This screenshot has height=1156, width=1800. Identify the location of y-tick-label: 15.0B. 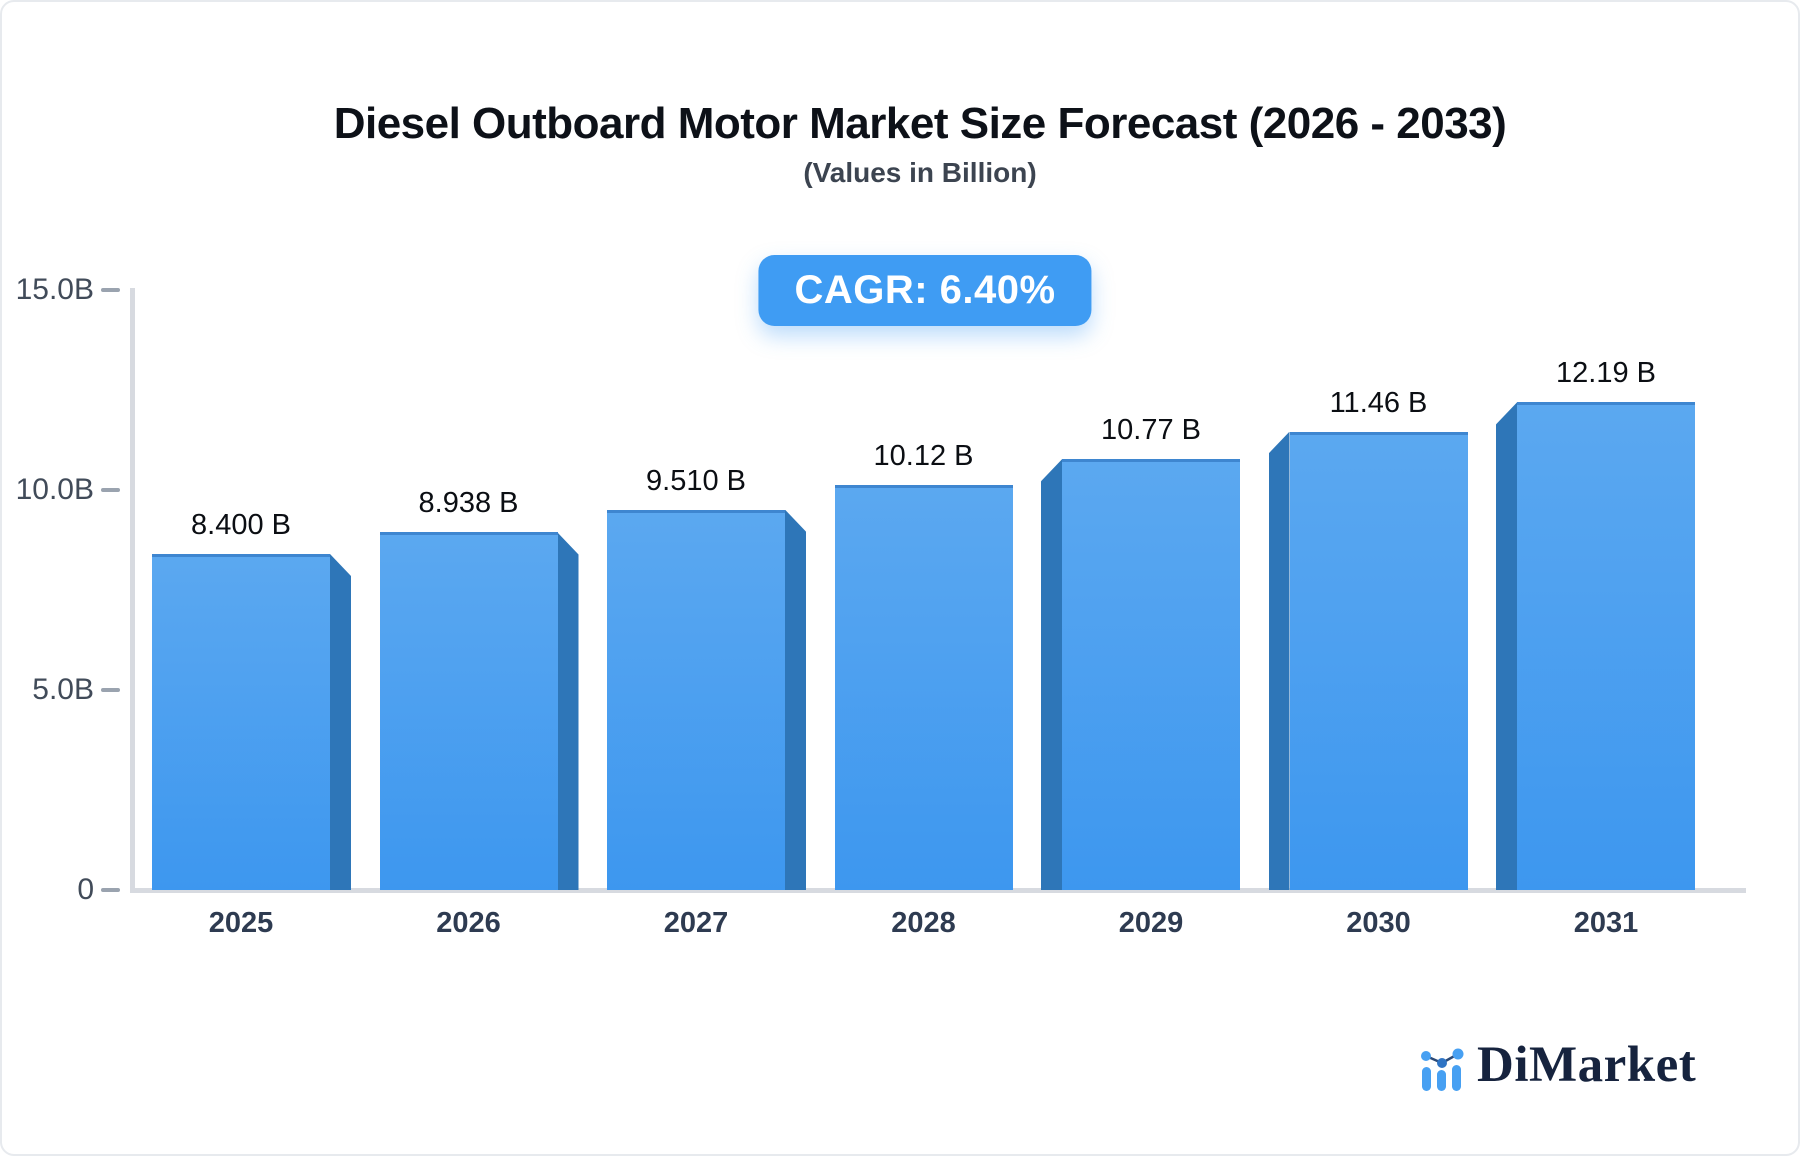
(54, 289).